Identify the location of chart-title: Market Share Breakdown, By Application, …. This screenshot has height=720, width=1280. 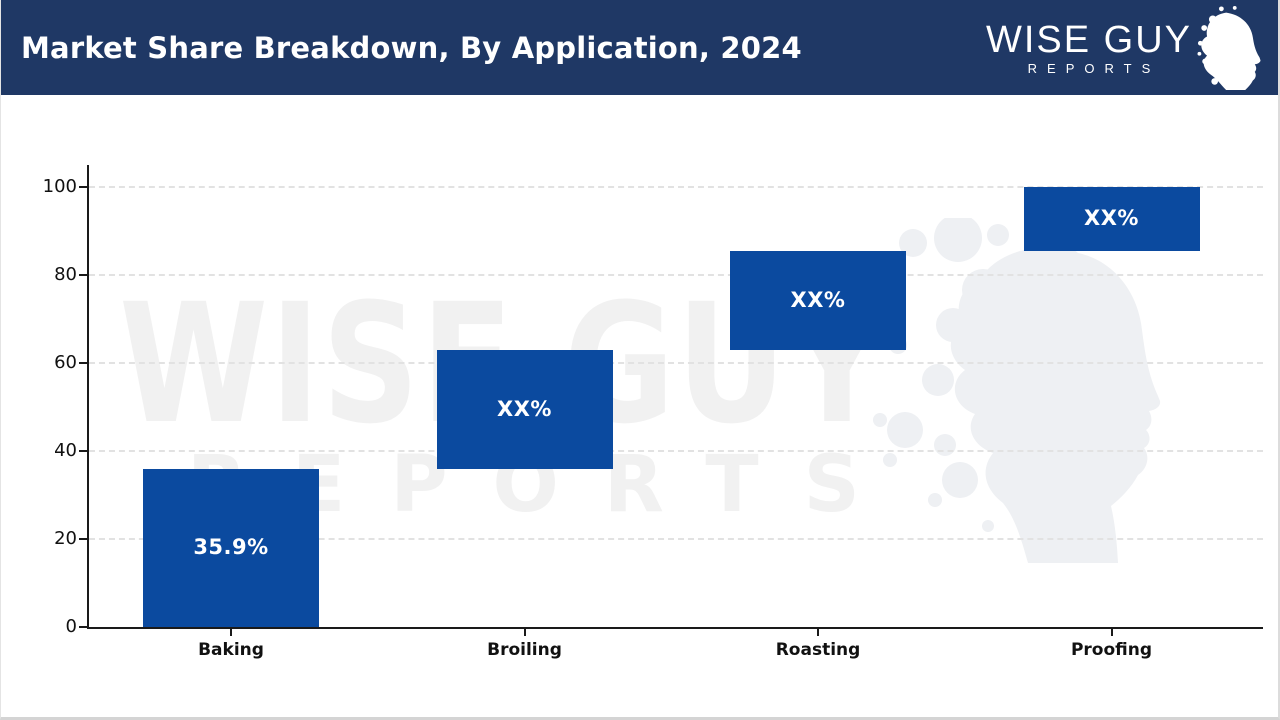
(411, 47).